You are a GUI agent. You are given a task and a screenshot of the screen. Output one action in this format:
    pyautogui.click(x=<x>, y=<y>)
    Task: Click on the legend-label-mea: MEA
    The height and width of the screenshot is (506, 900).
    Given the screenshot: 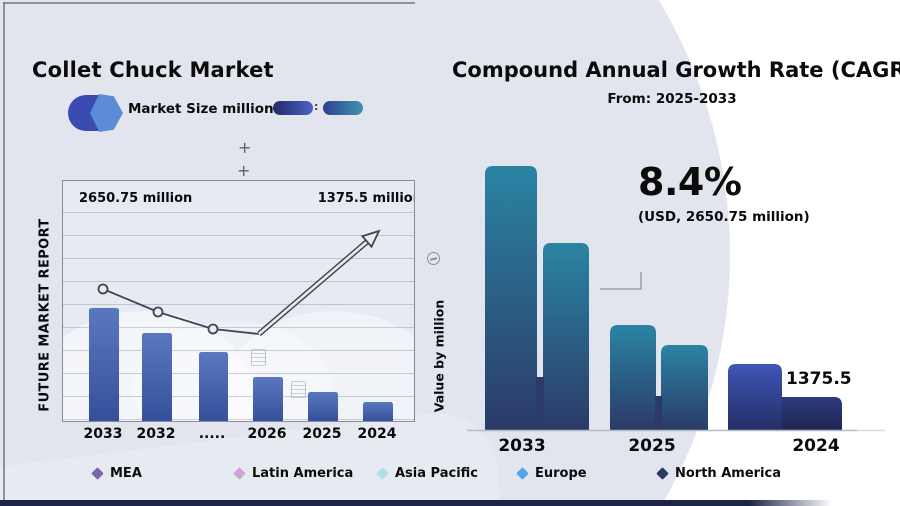 What is the action you would take?
    pyautogui.click(x=126, y=473)
    